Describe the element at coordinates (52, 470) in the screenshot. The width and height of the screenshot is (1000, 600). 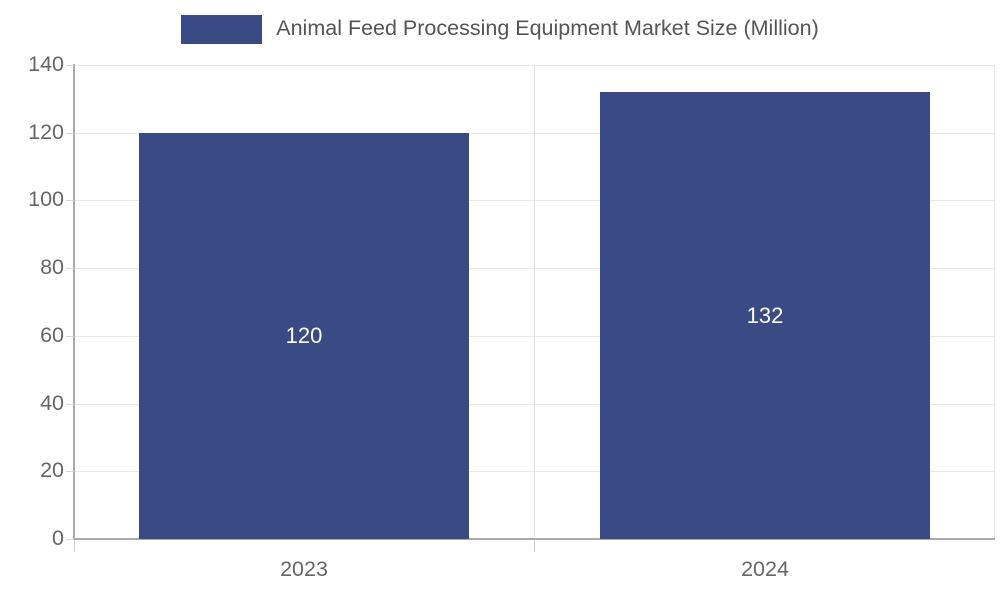
I see `y-tick-label-20: 20` at that location.